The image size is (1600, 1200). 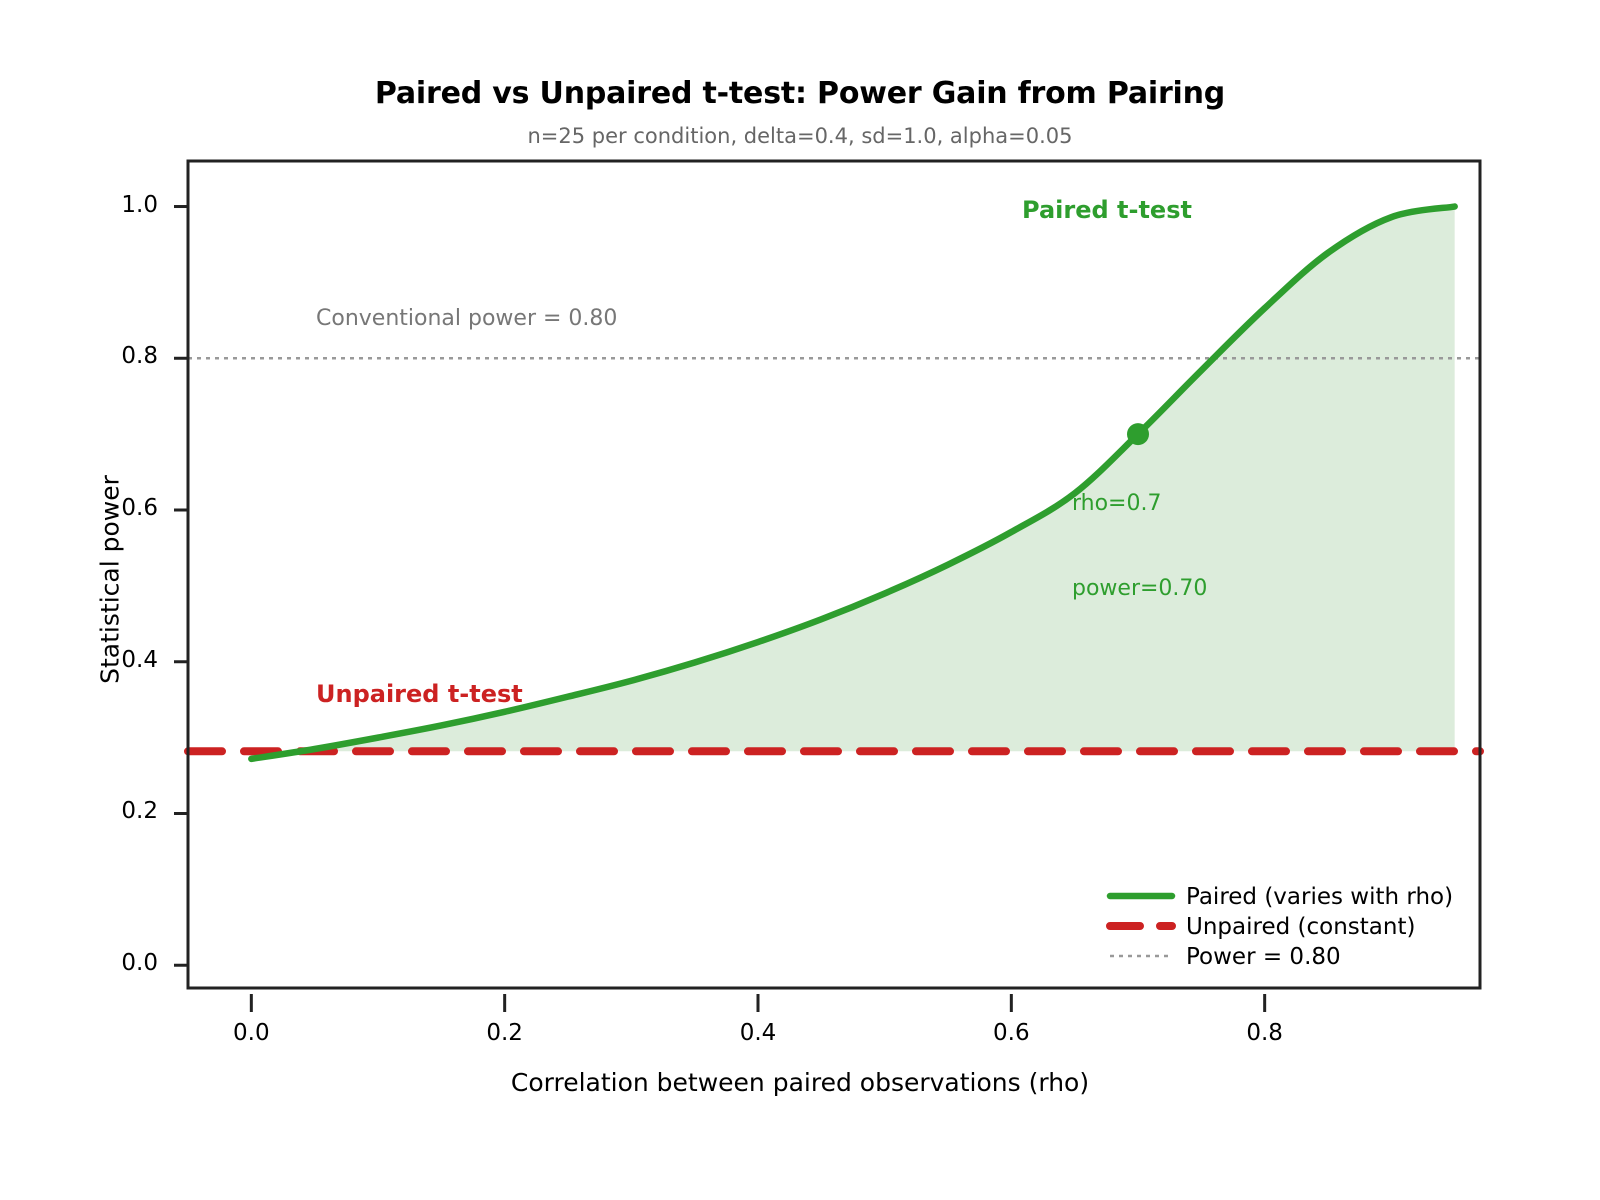 What do you see at coordinates (139, 204) in the screenshot?
I see `y-tick-label: 1.0` at bounding box center [139, 204].